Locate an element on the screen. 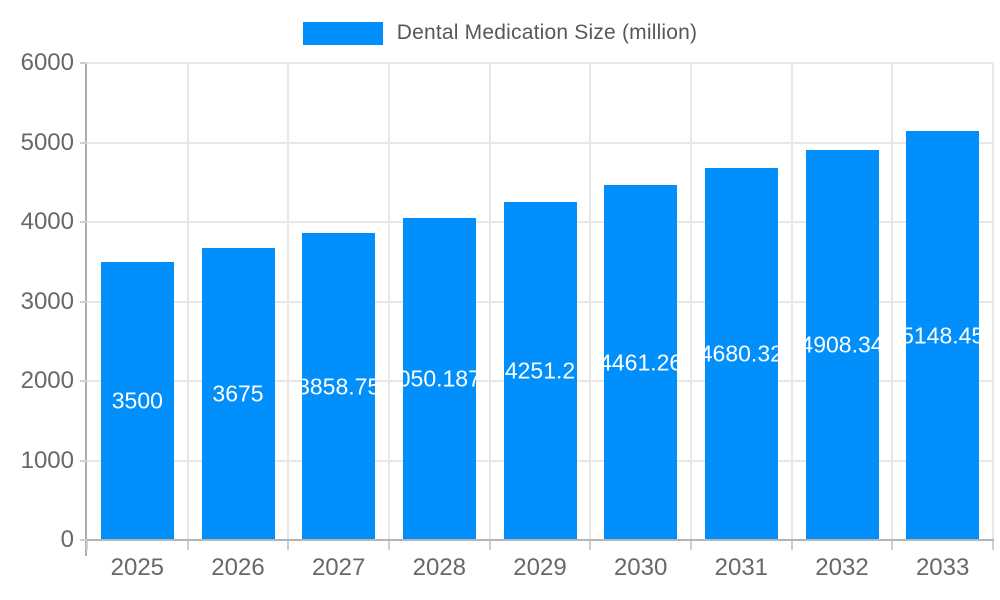 Image resolution: width=1000 pixels, height=600 pixels. bar: 3675 is located at coordinates (238, 394).